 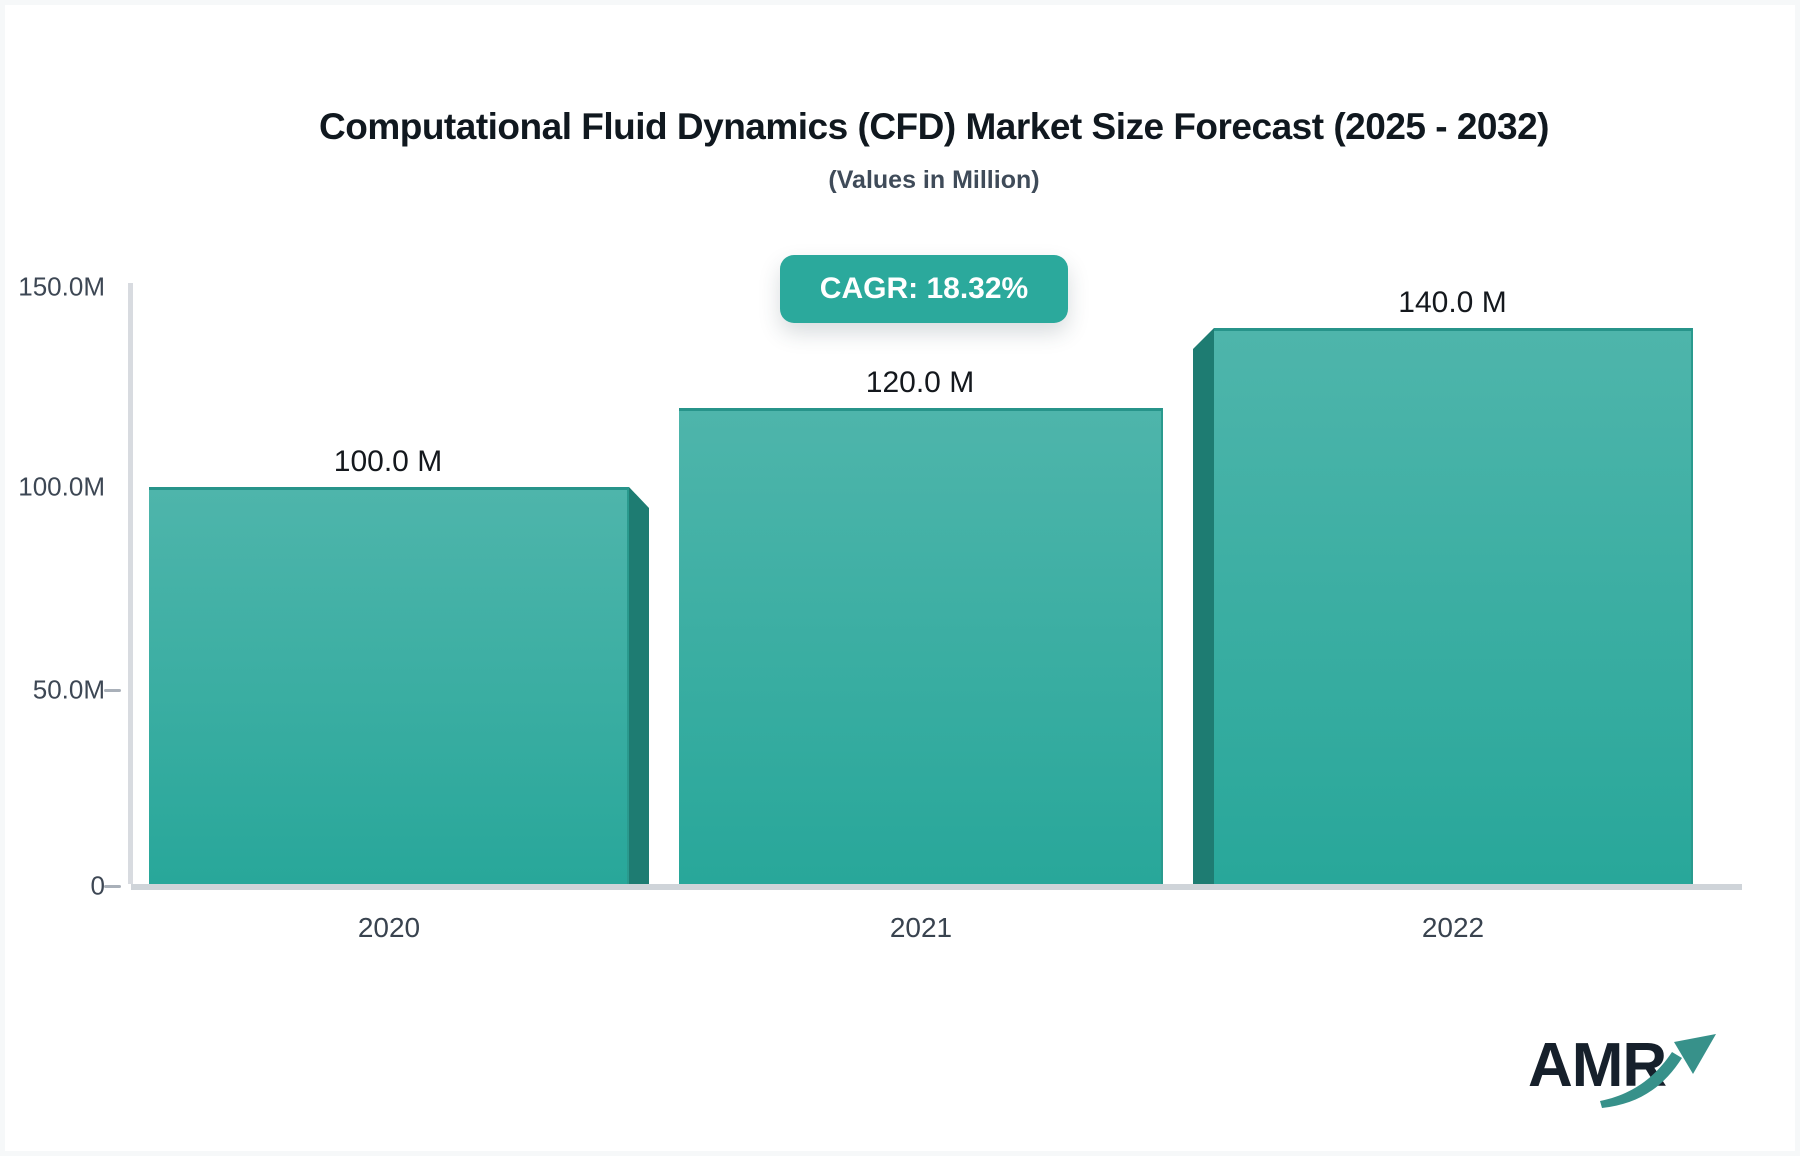 I want to click on y-tick-label-150: 150.0M, so click(x=61, y=286).